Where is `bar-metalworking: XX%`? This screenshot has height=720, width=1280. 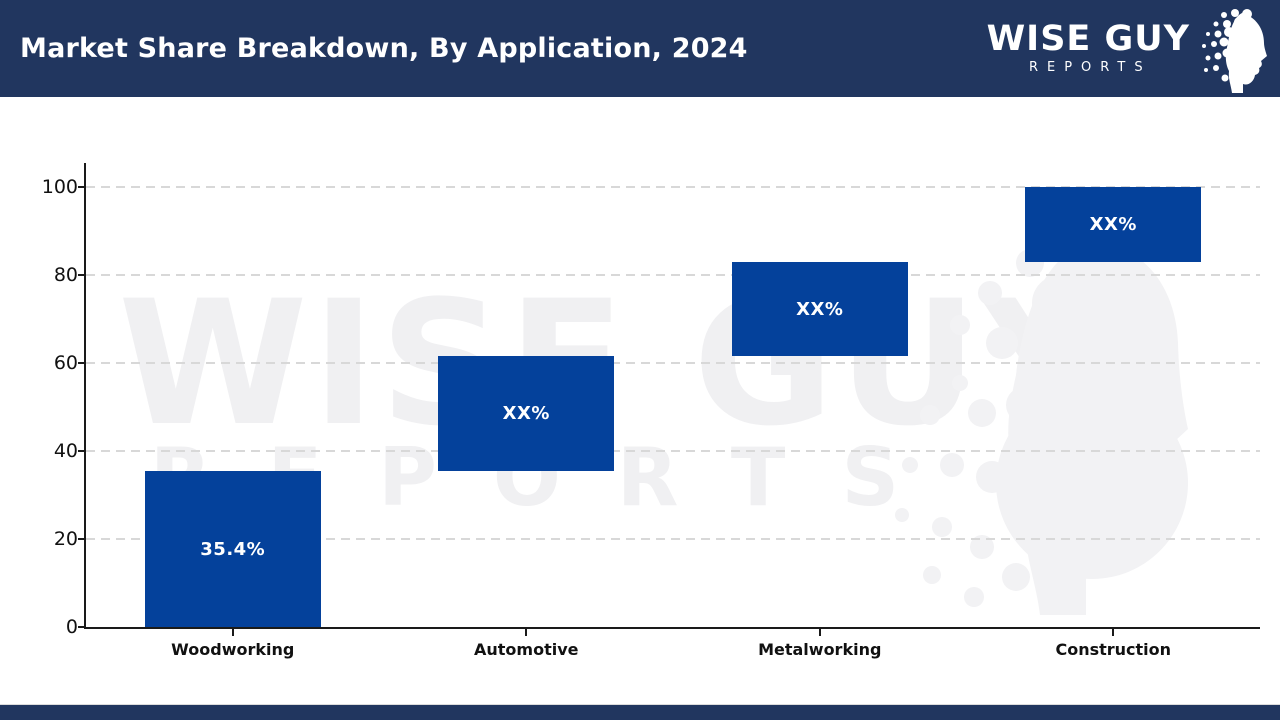
bar-metalworking: XX% is located at coordinates (819, 309).